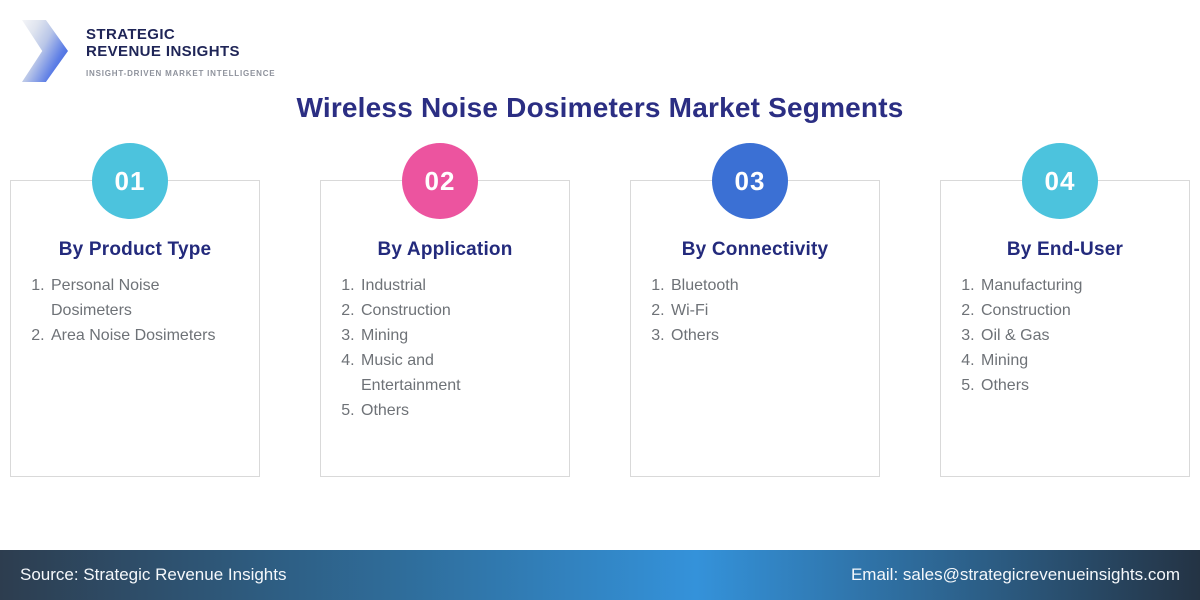 The height and width of the screenshot is (600, 1200). I want to click on list-item: Personal Noise Dosimeters, so click(134, 298).